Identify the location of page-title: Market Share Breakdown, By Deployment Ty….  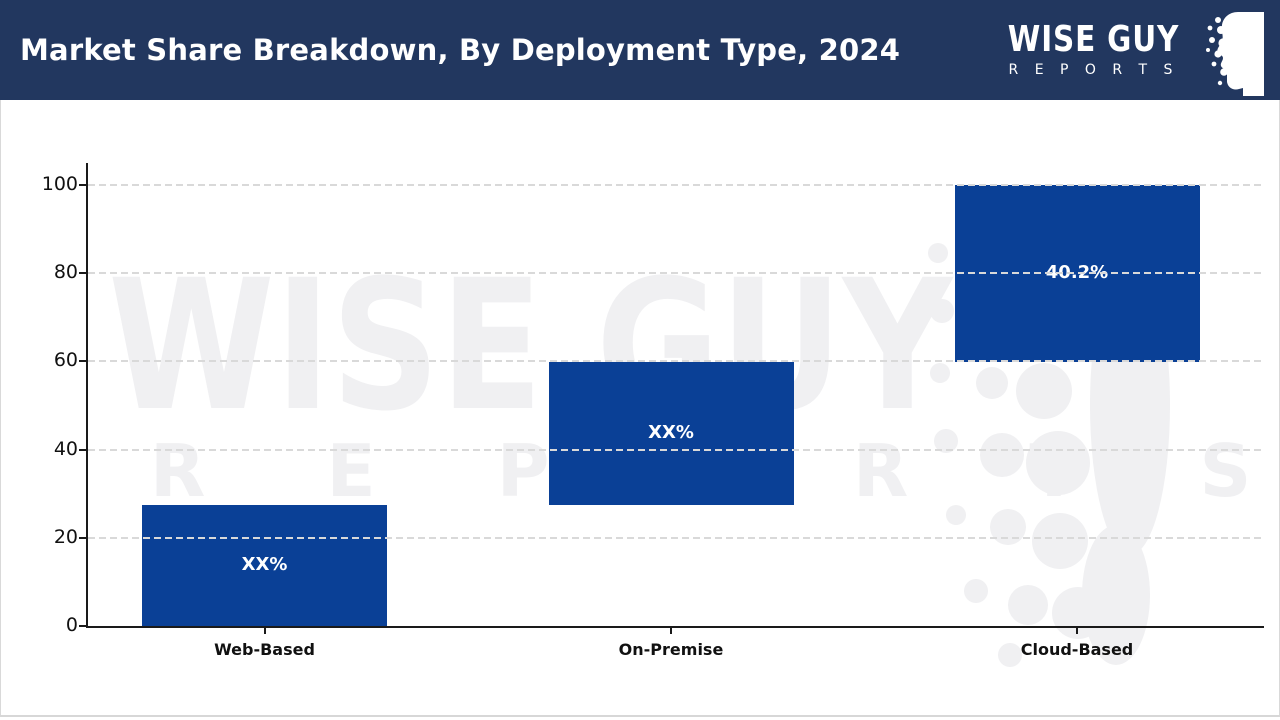
(460, 50).